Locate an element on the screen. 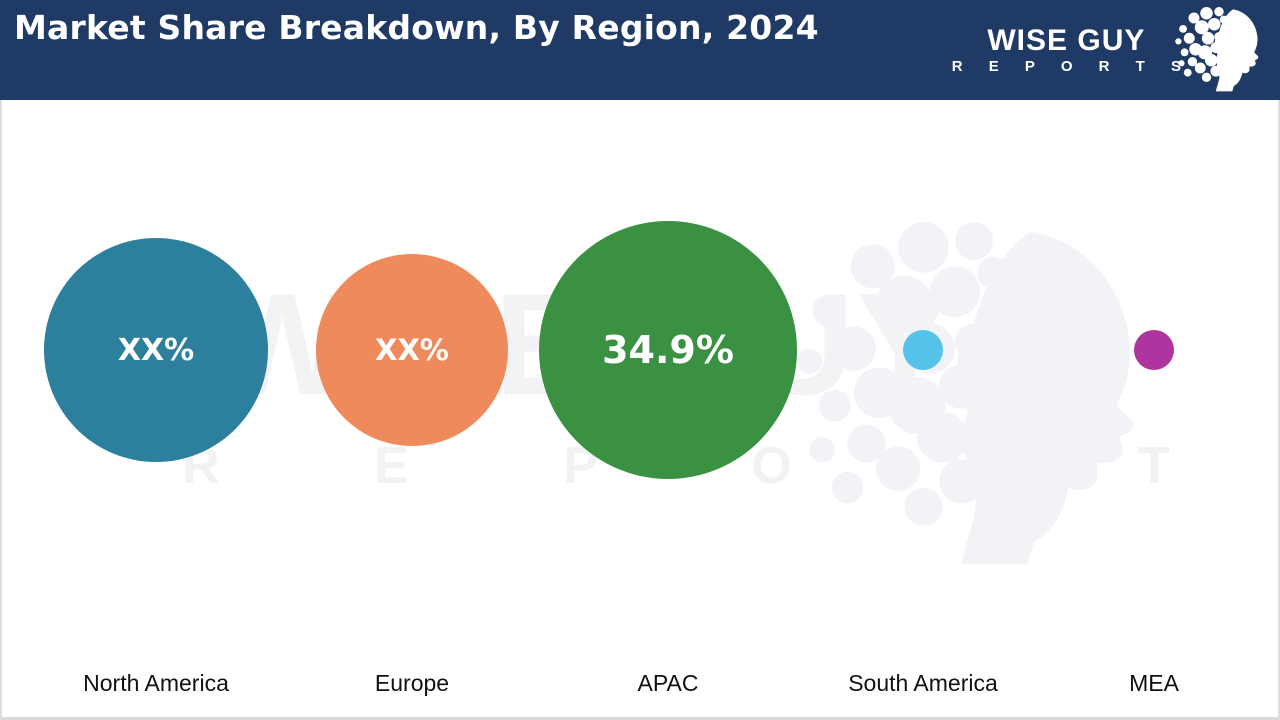 The image size is (1280, 720). axis-label-europe: Europe is located at coordinates (412, 683).